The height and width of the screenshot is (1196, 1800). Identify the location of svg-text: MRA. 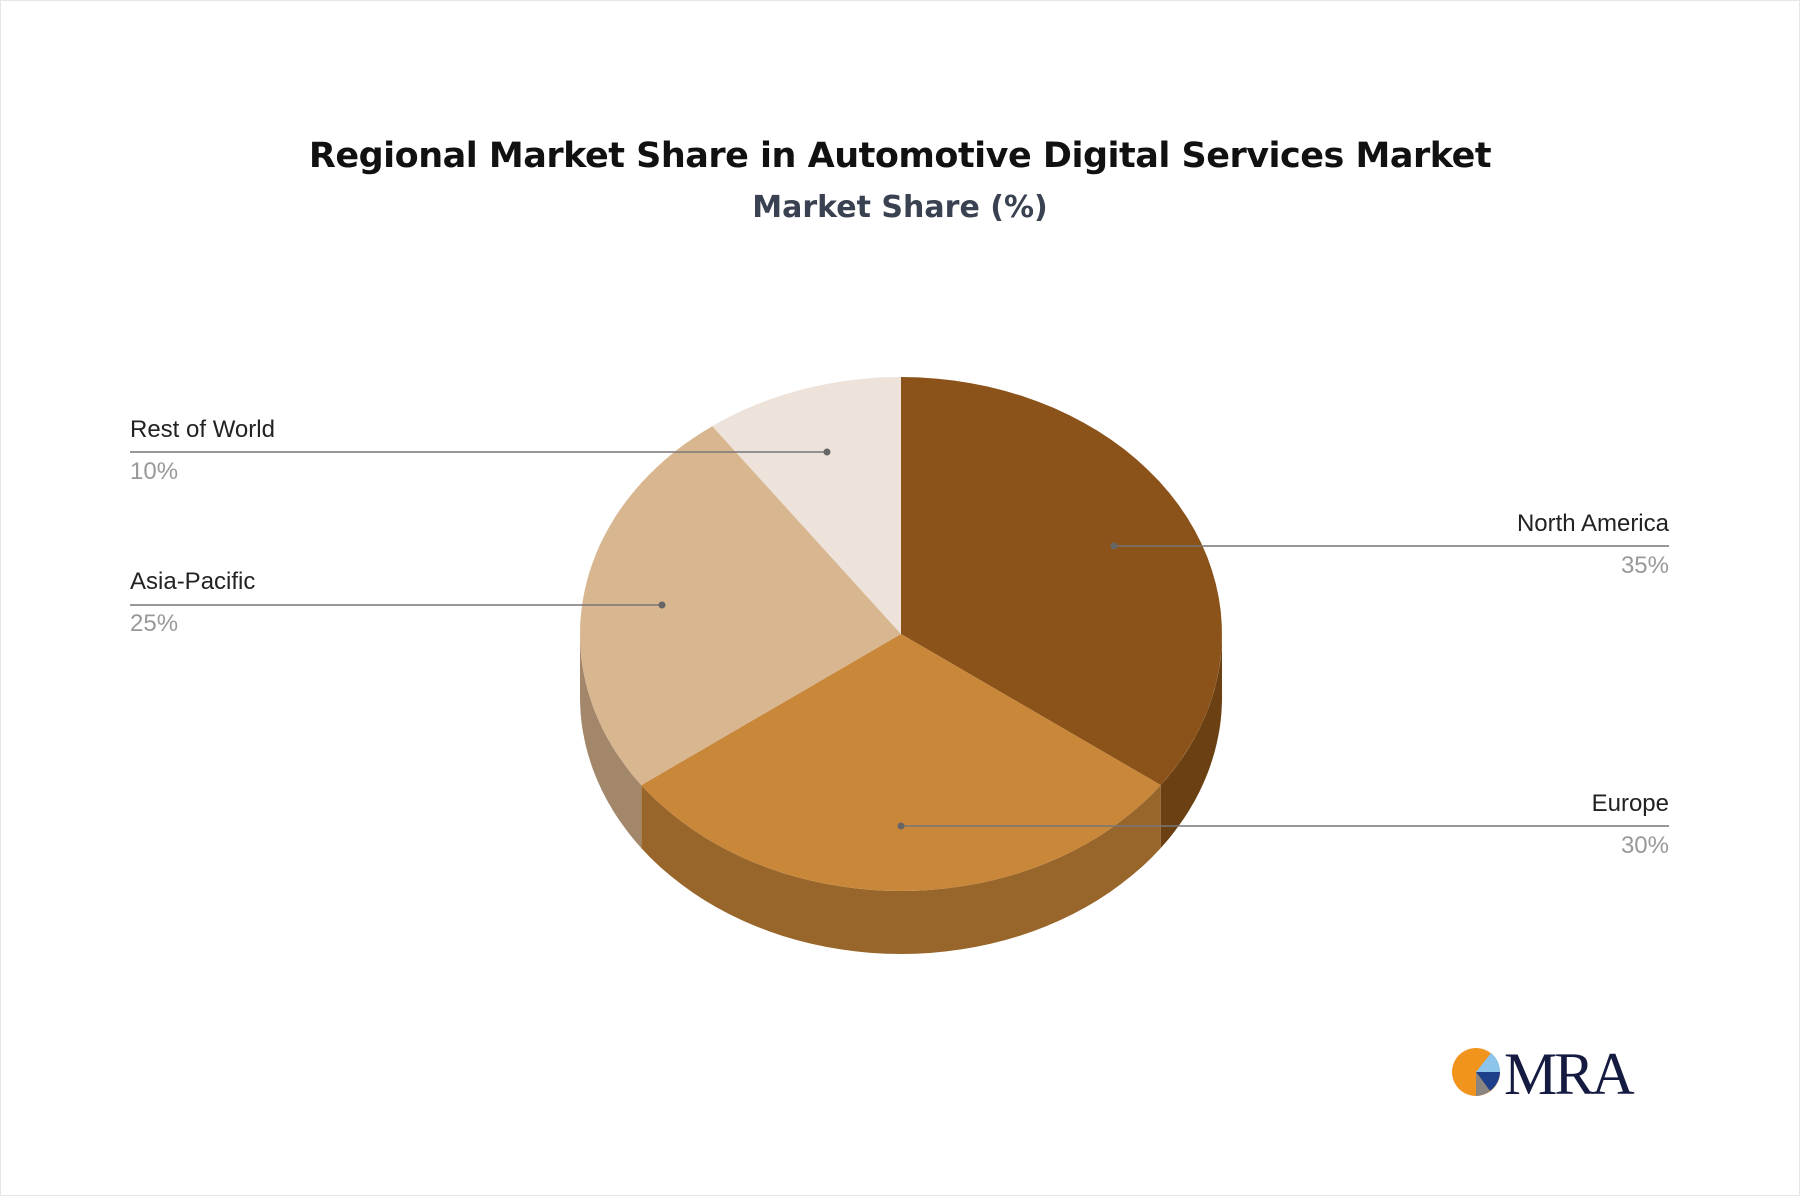
(1569, 1074).